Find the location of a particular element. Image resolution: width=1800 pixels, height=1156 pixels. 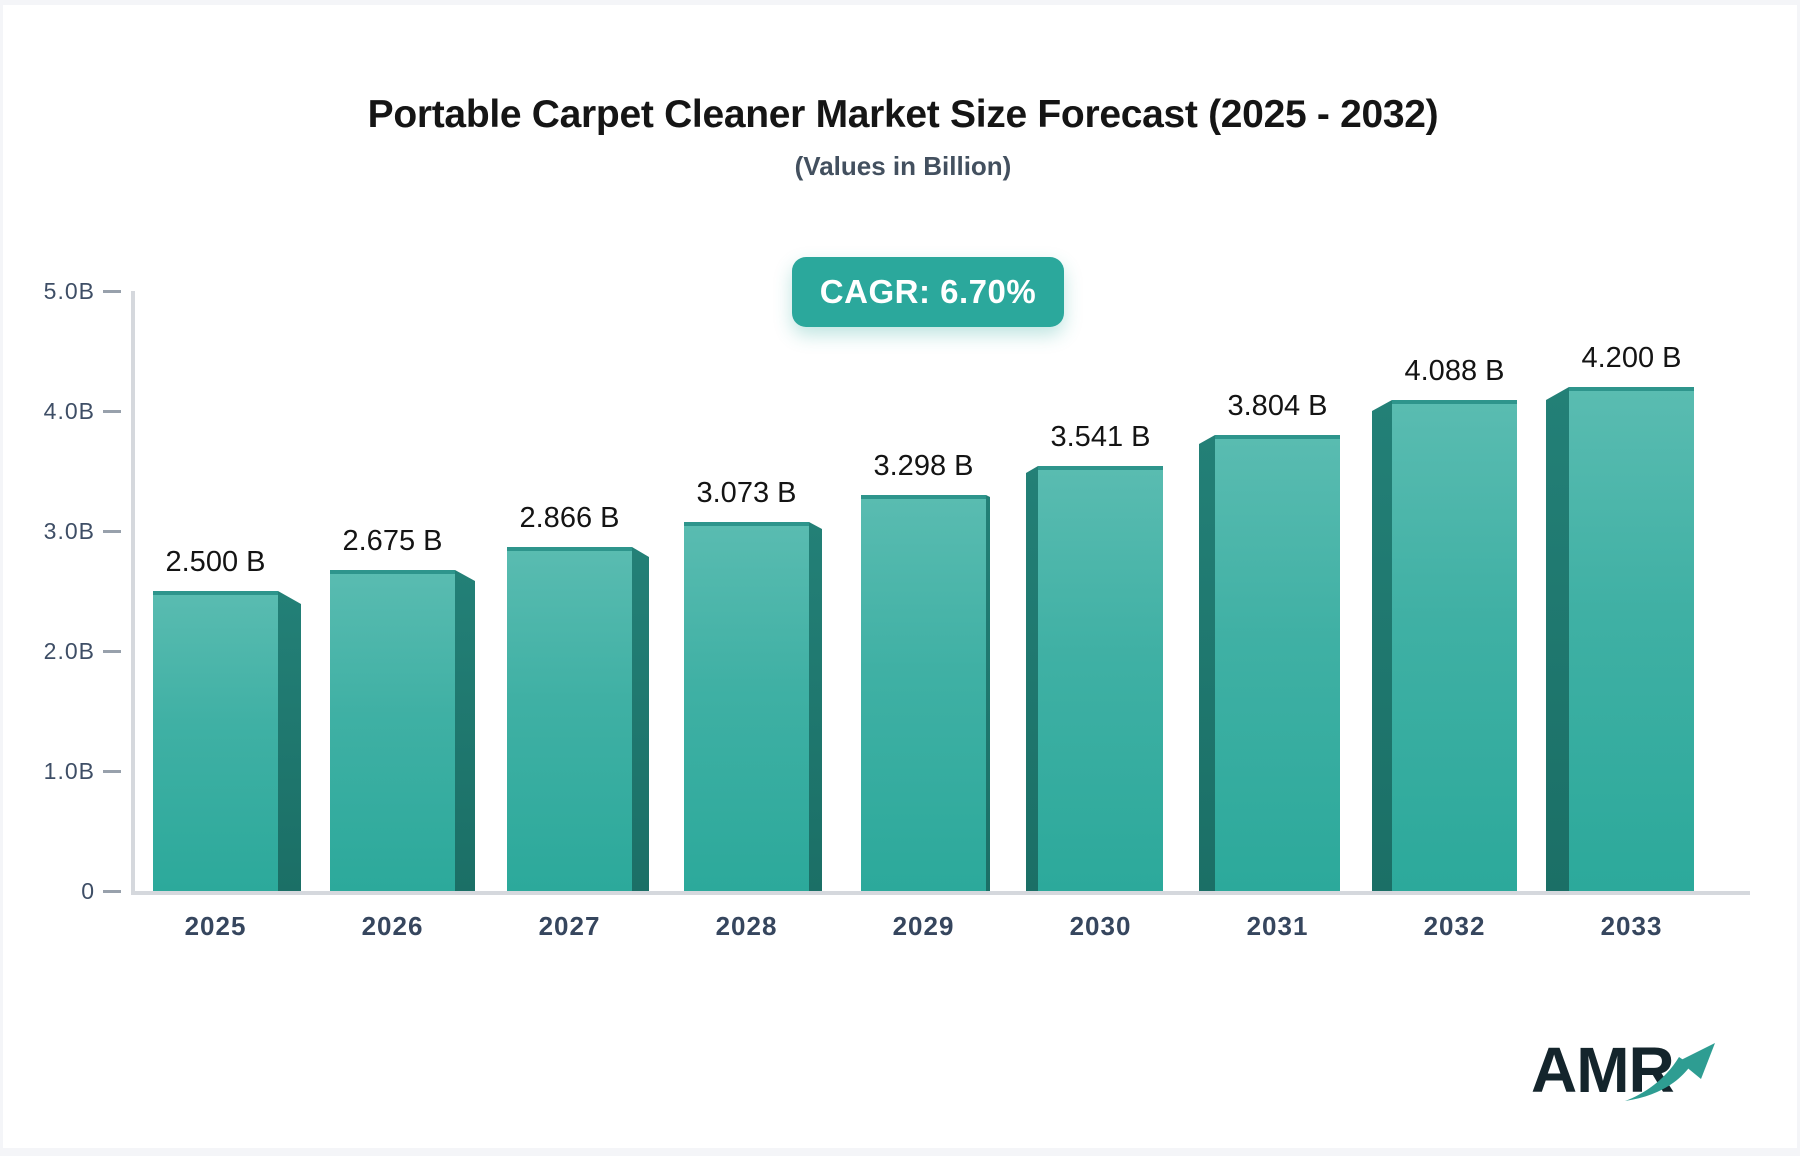

x-tick-label-2032: 2032 is located at coordinates (1454, 926).